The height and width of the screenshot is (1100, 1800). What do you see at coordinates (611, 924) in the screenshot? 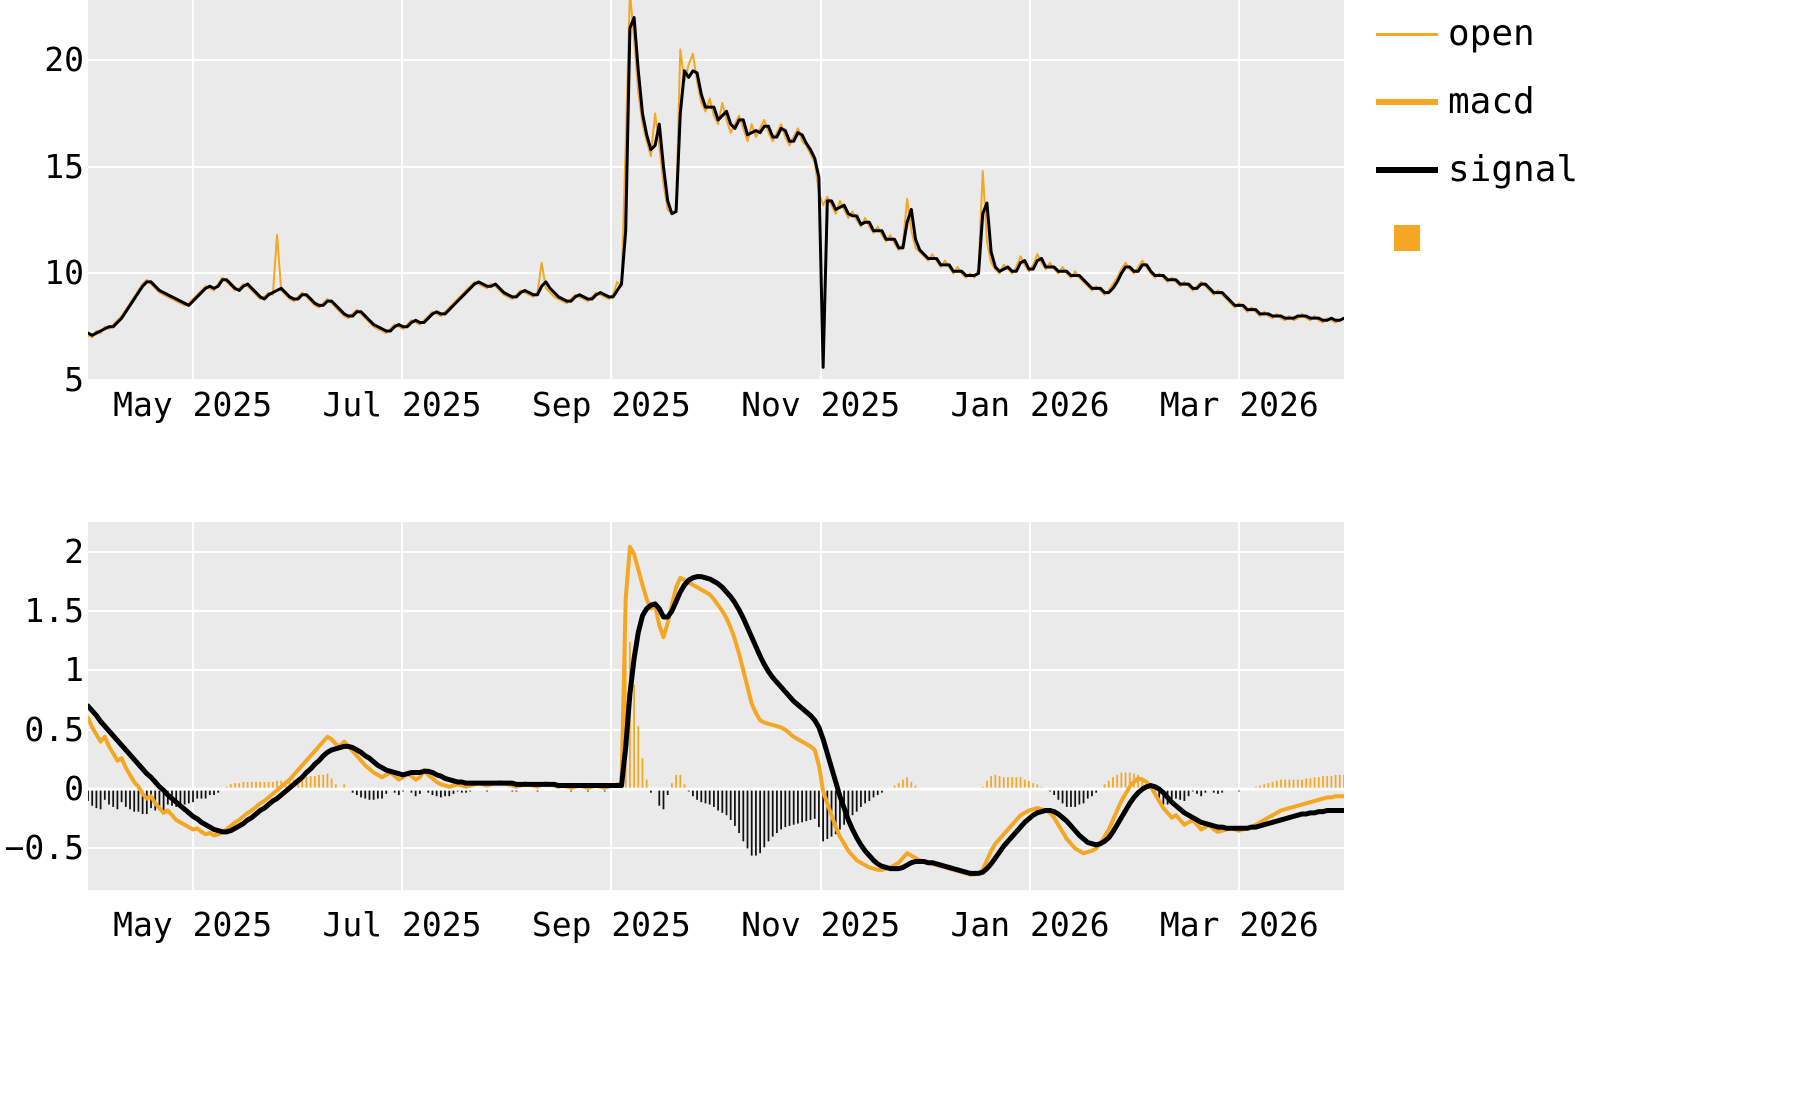
I see `x-axis-tick-label: Sep 2025` at bounding box center [611, 924].